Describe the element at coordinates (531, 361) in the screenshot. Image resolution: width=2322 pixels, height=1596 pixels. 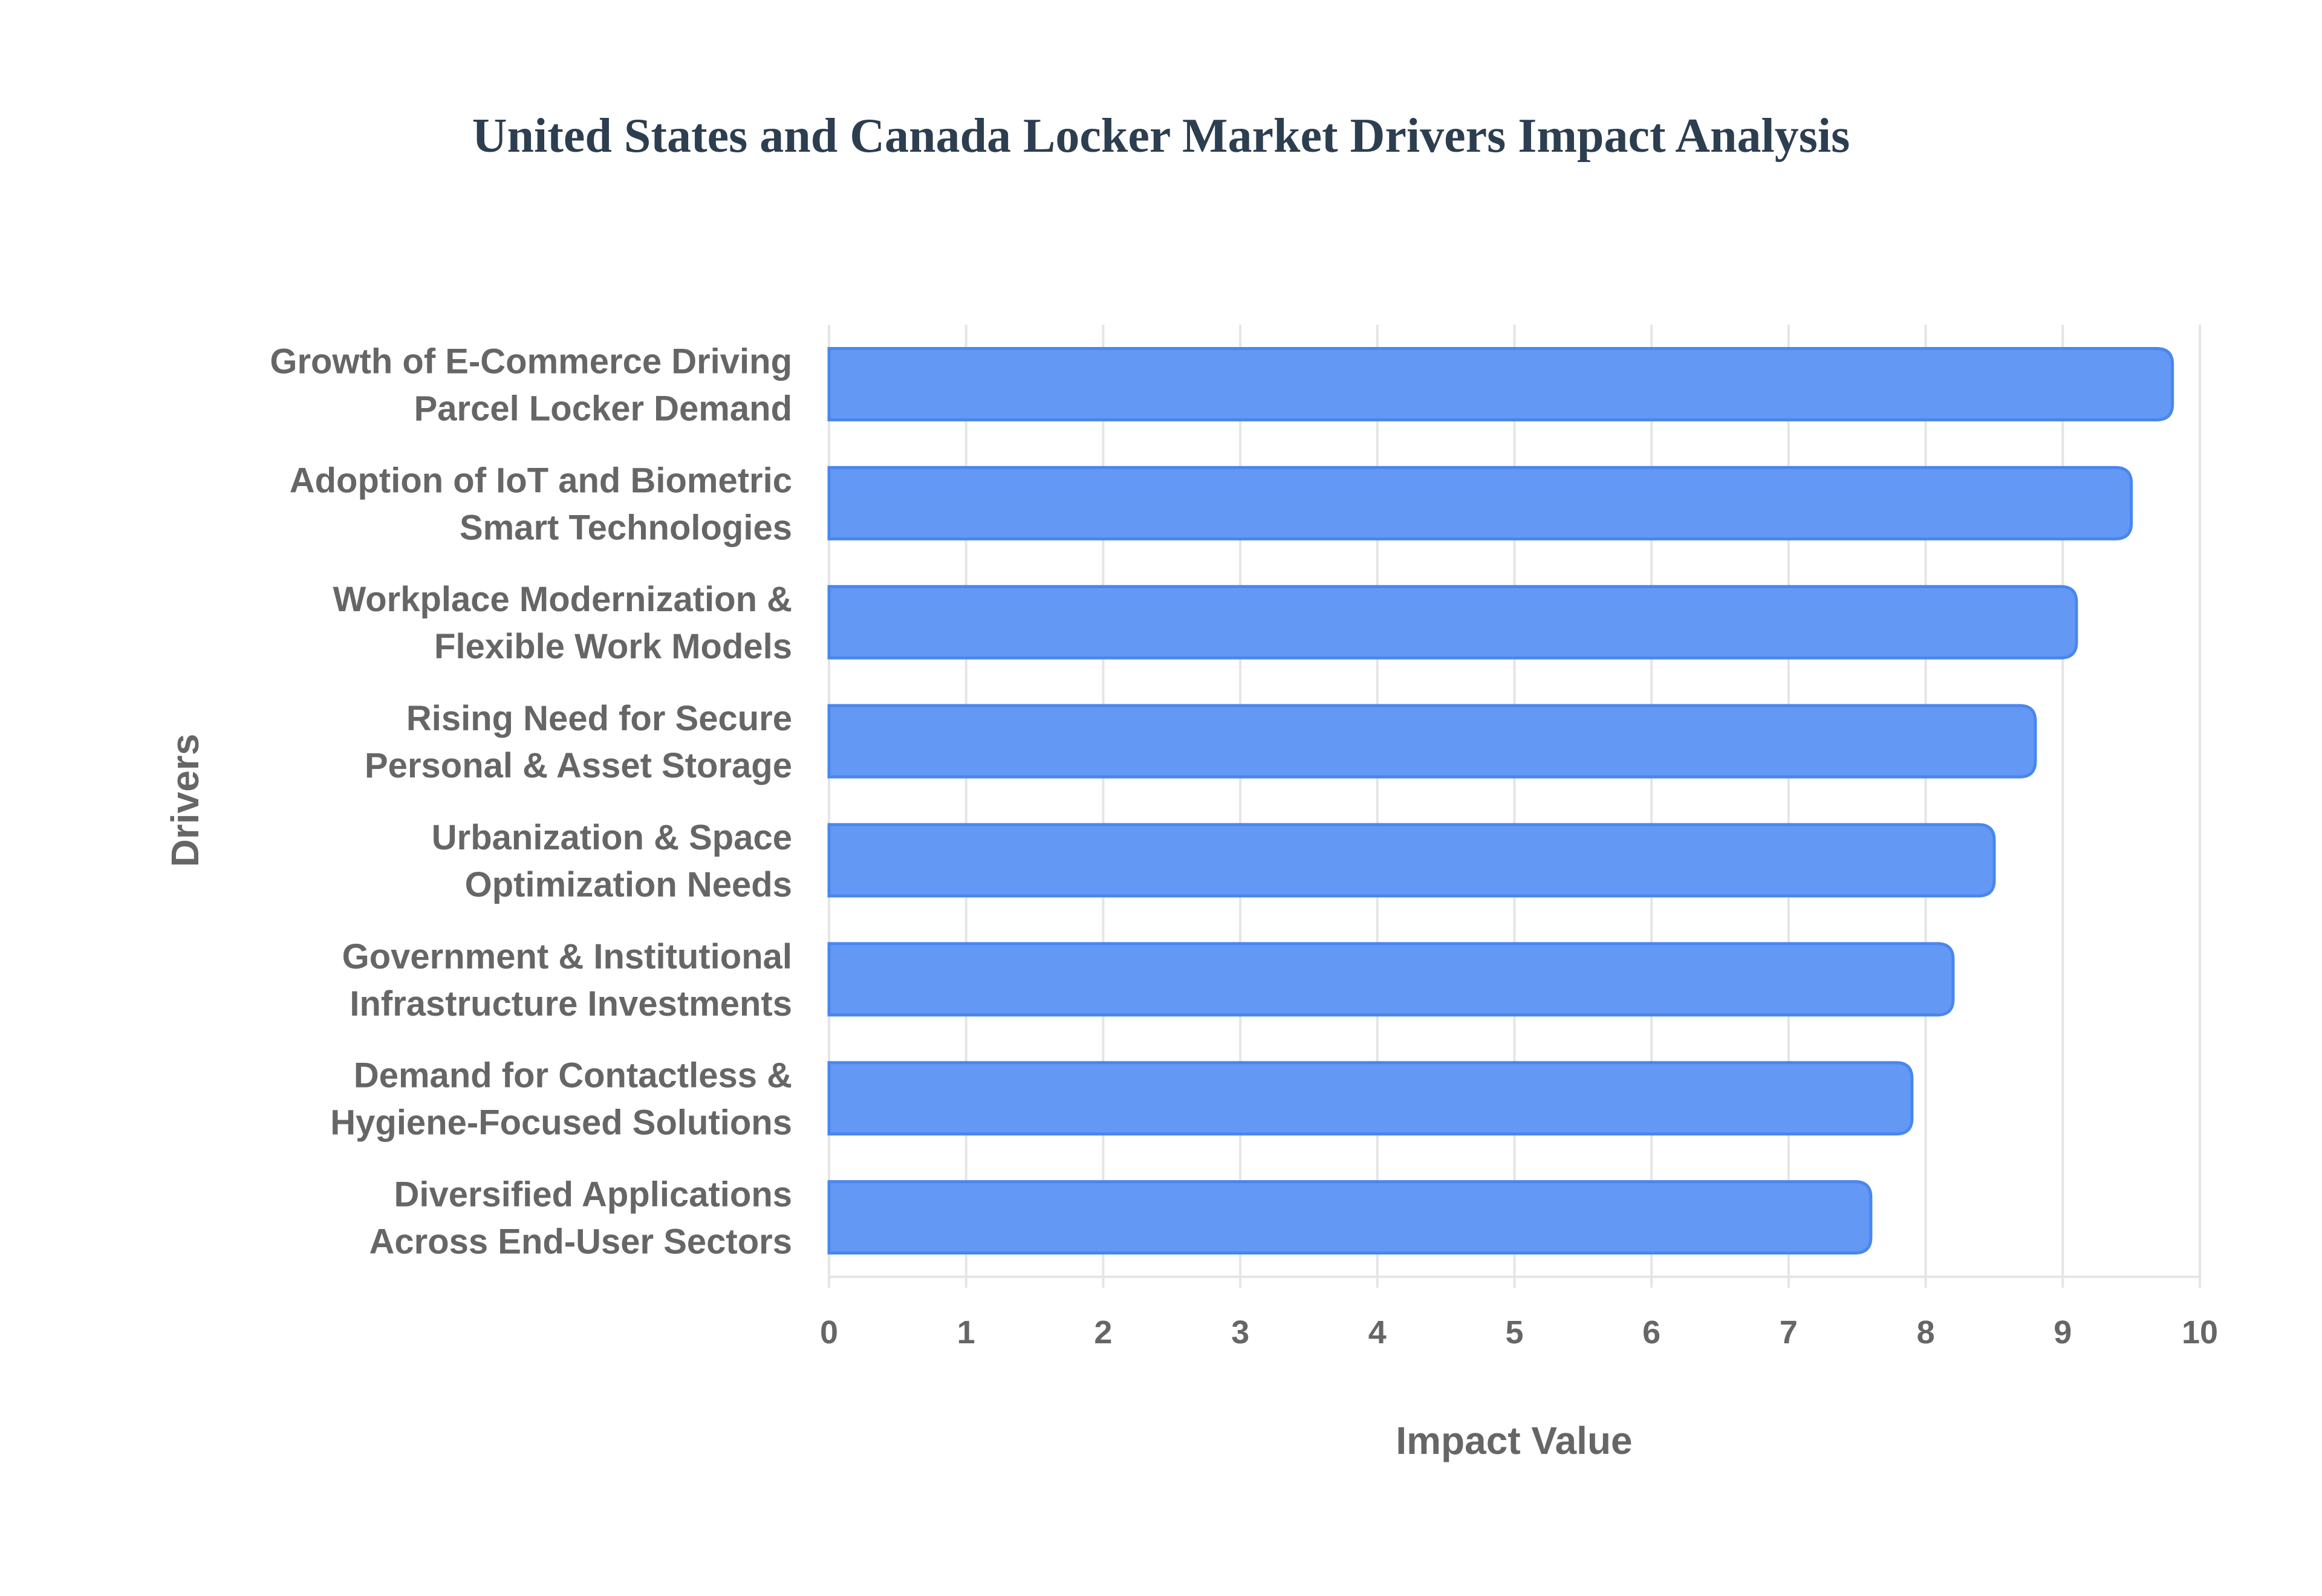
I see `category-label: Growth of E-Commerce Driving` at that location.